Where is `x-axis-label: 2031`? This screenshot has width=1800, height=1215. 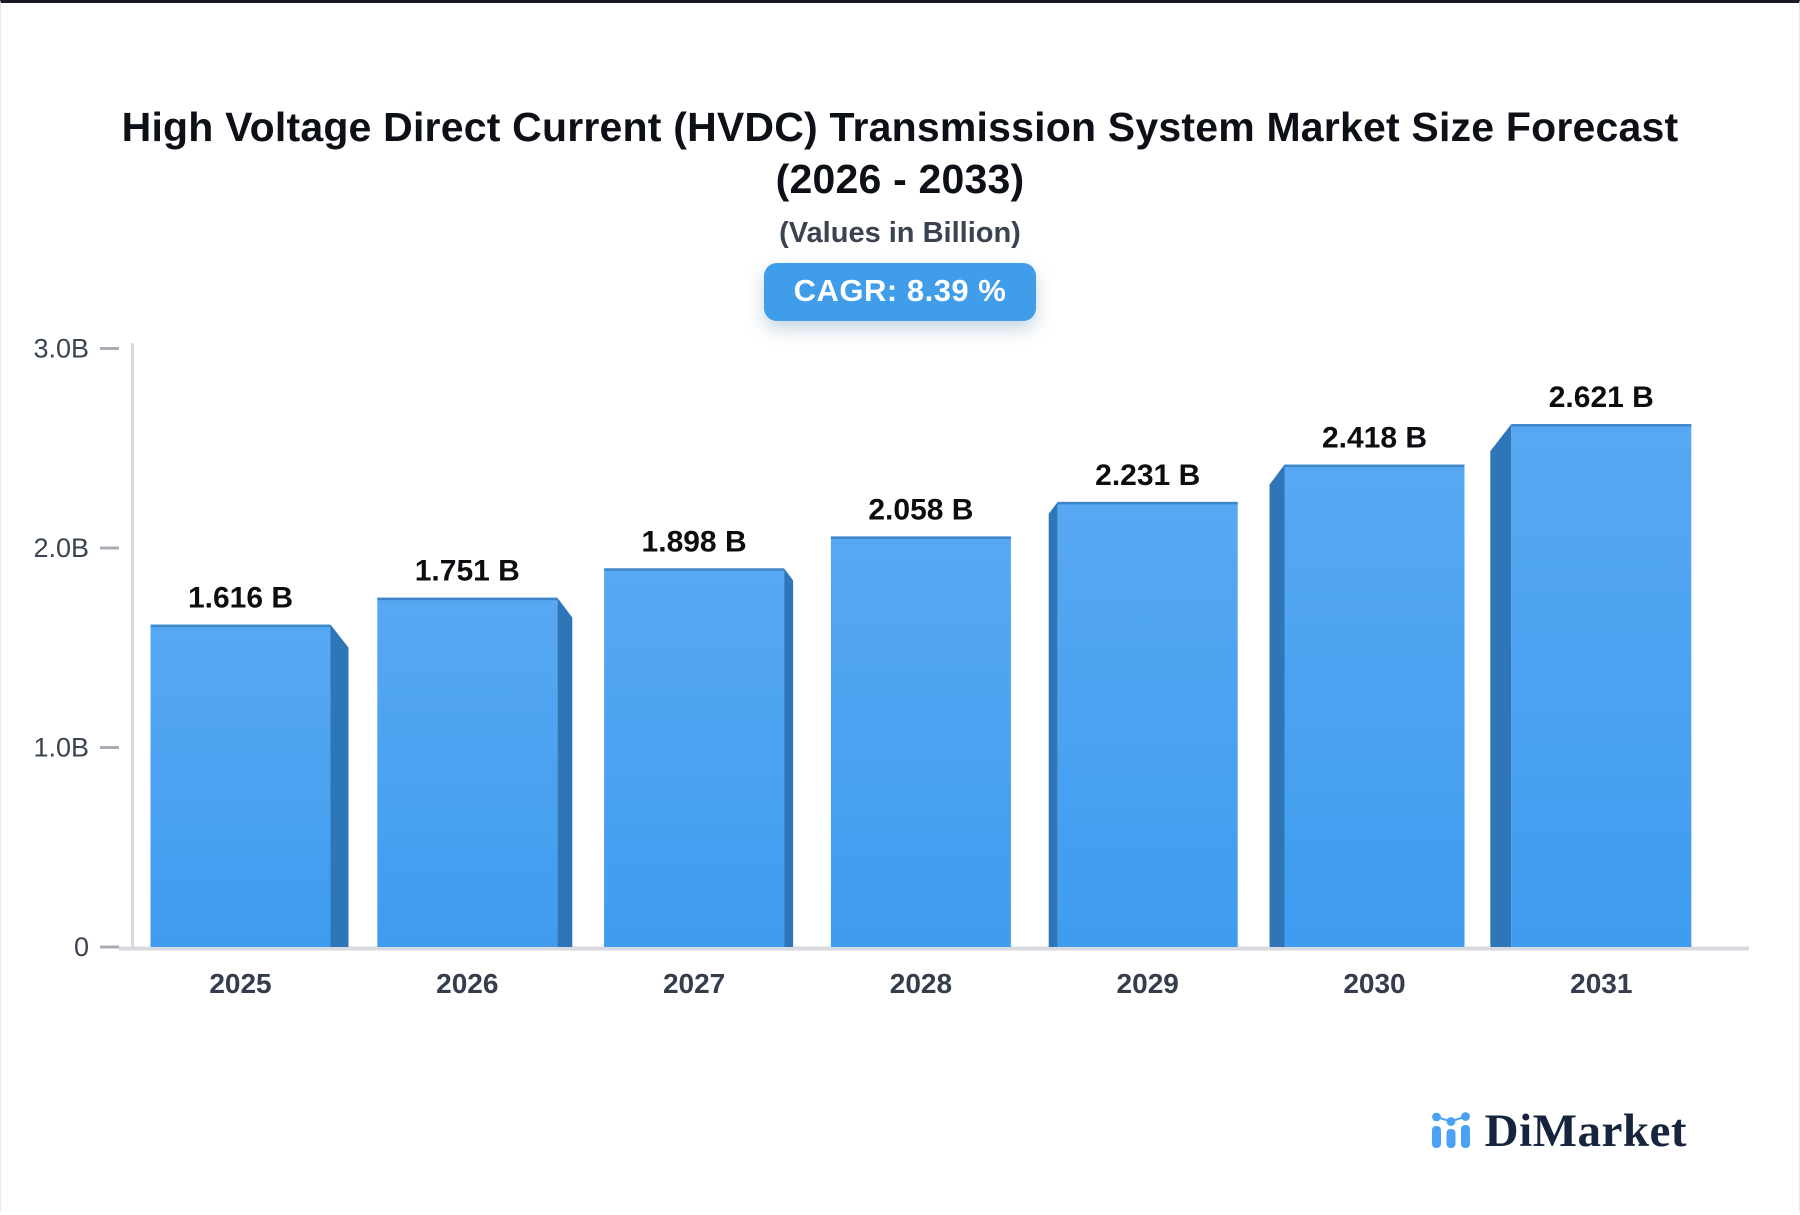 x-axis-label: 2031 is located at coordinates (1601, 983).